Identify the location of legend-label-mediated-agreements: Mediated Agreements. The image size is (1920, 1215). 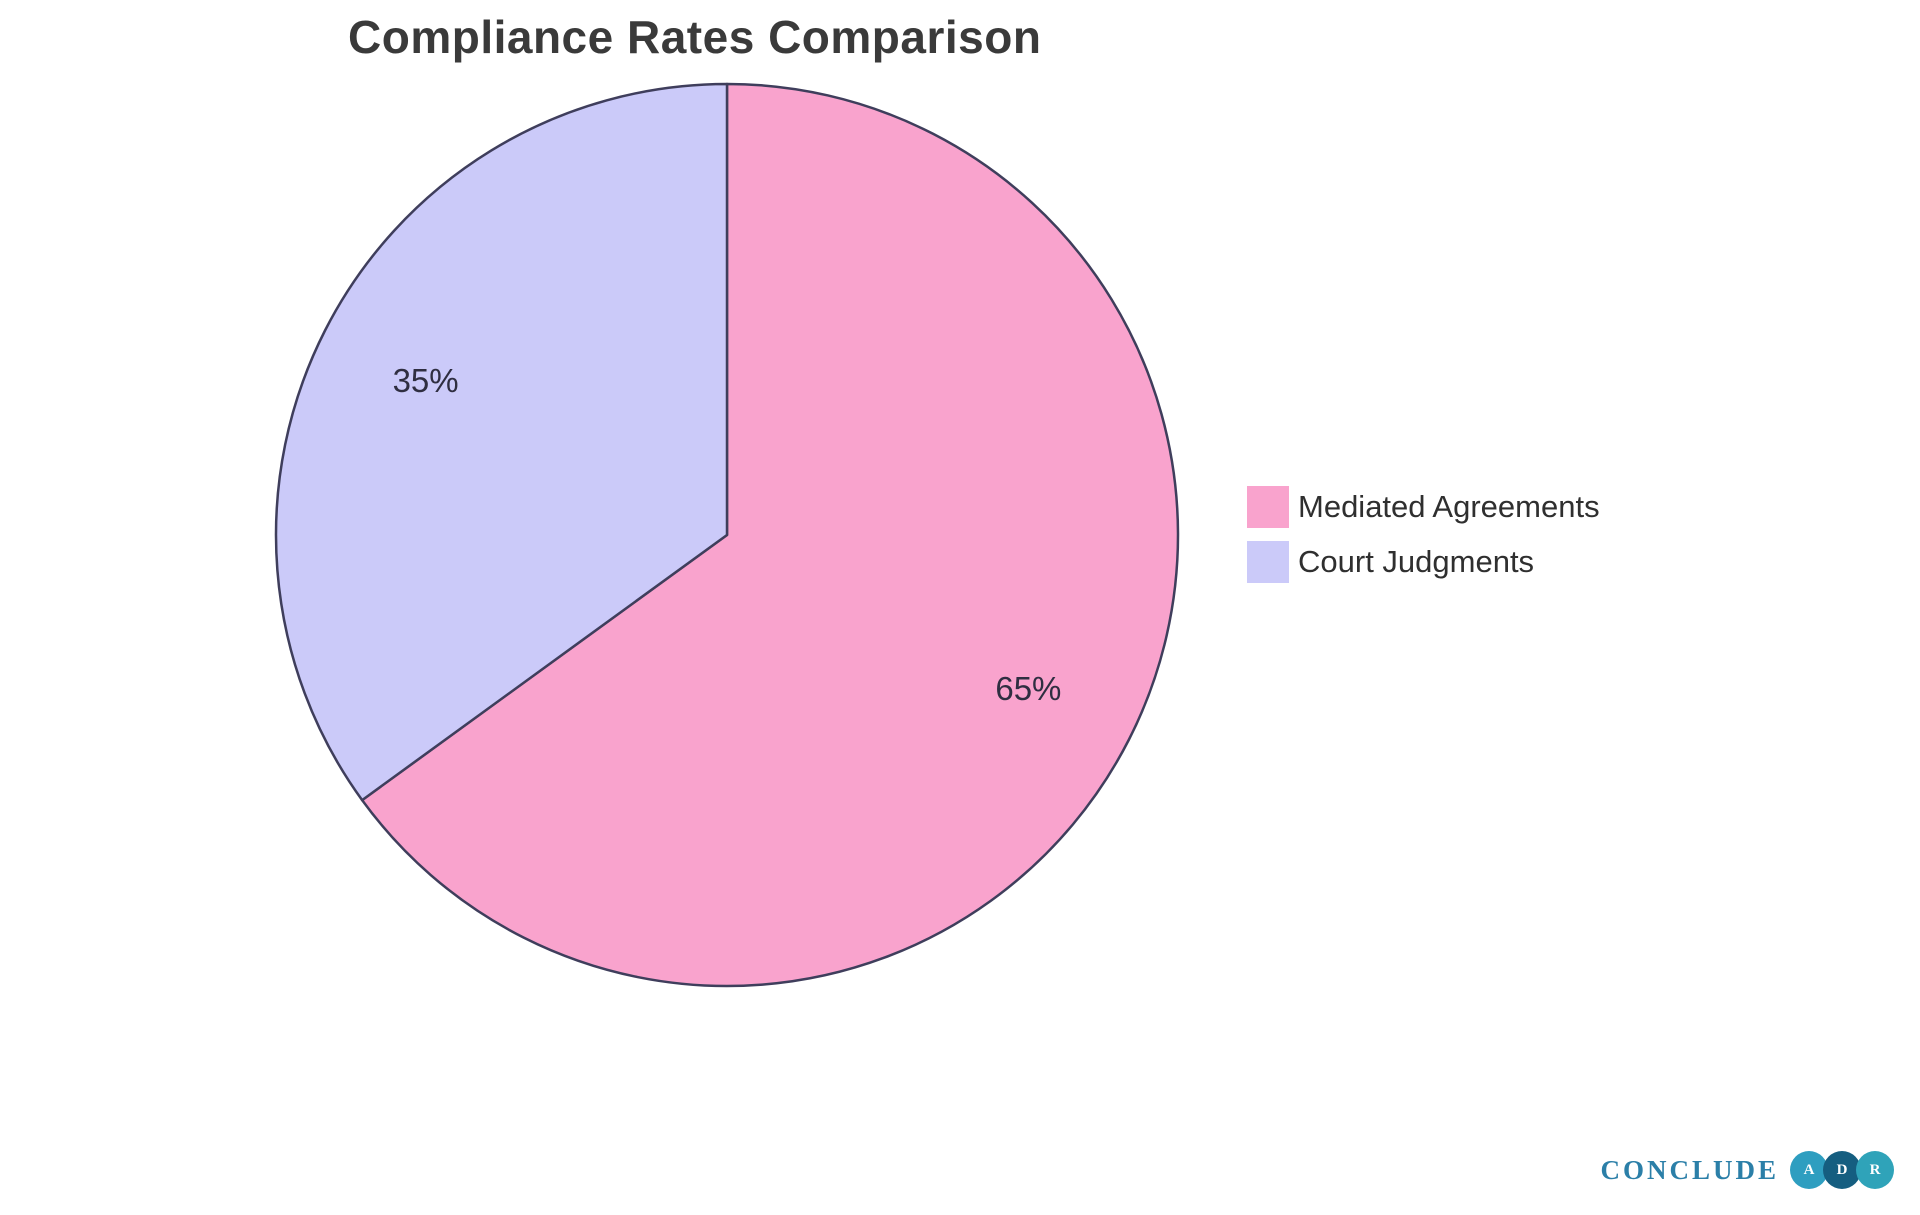
(1449, 506).